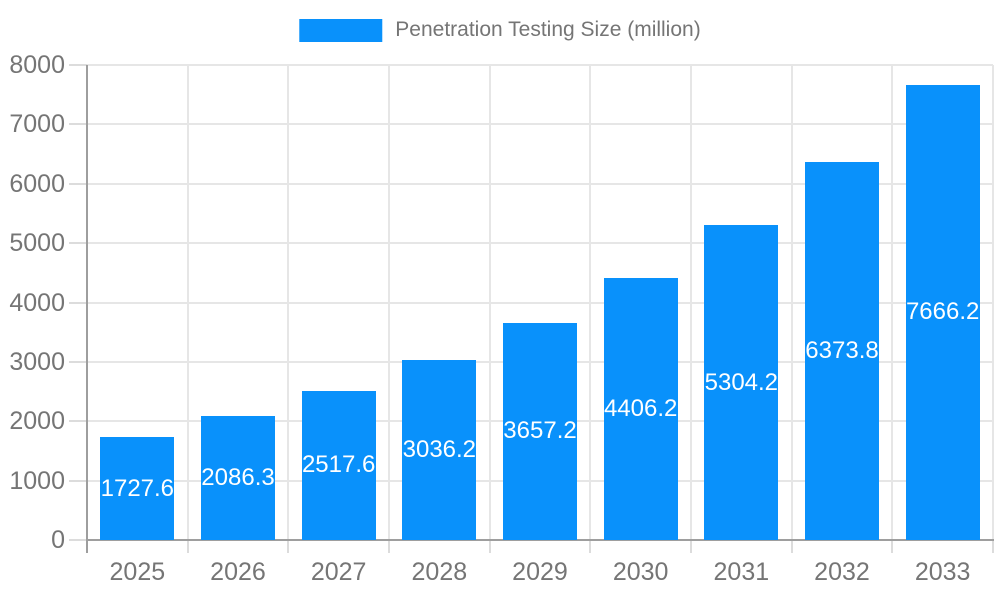  I want to click on bar-value-label: 2517.6, so click(338, 465).